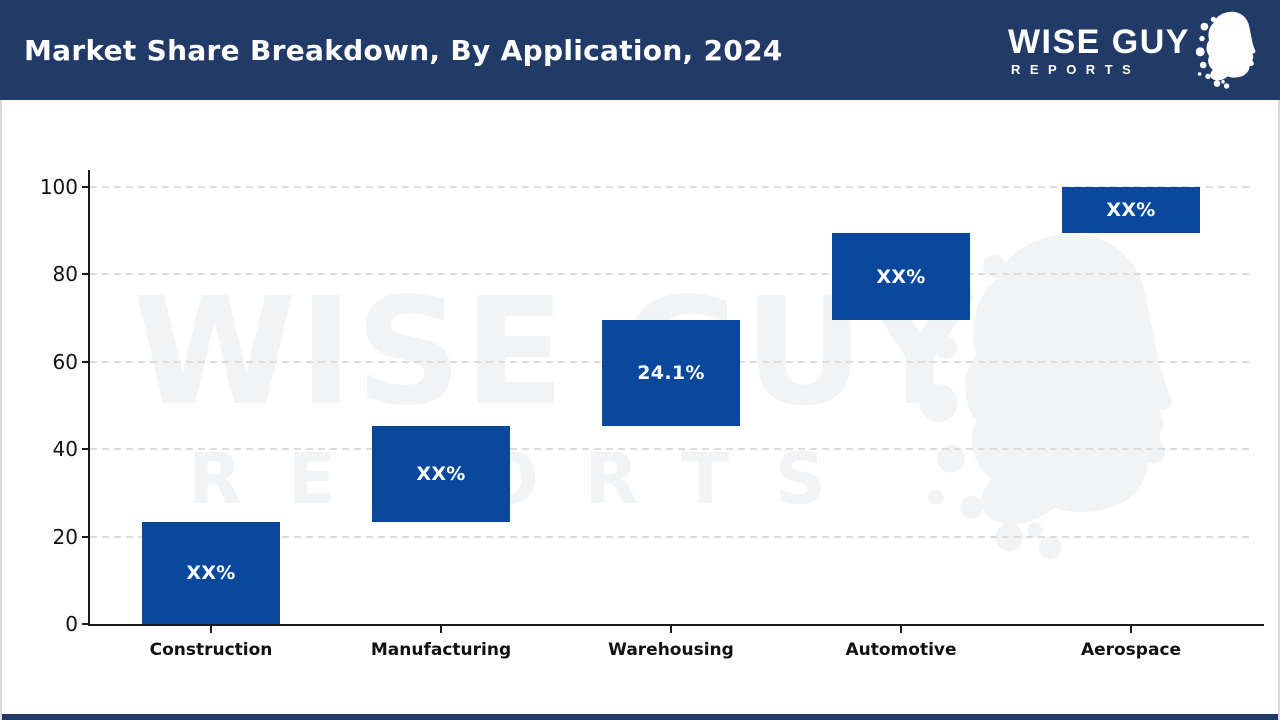 The image size is (1280, 720). I want to click on bar-value-label-warehousing: 24.1%, so click(671, 372).